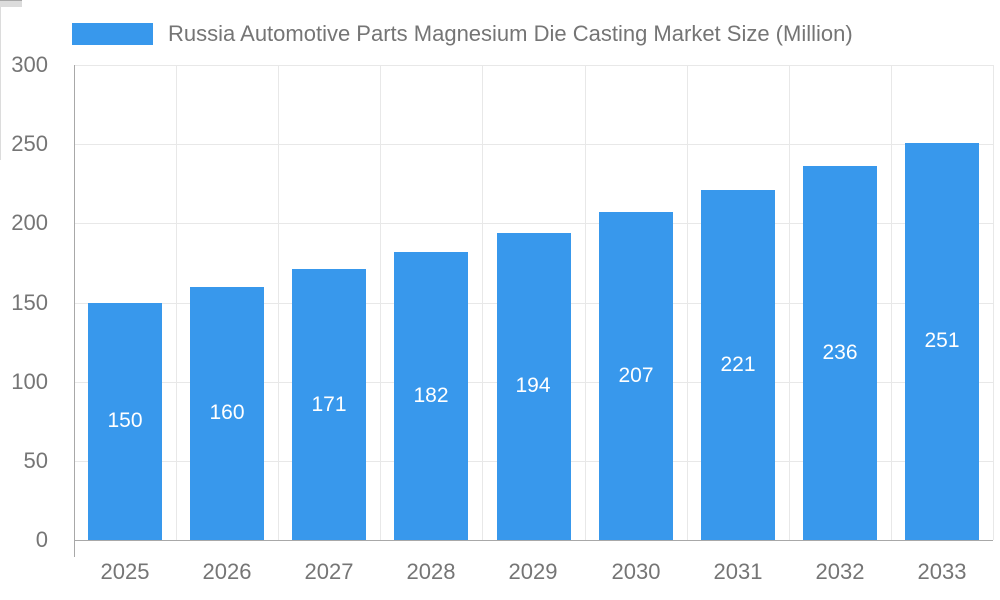 The height and width of the screenshot is (600, 1000). What do you see at coordinates (74, 311) in the screenshot?
I see `y-axis-line` at bounding box center [74, 311].